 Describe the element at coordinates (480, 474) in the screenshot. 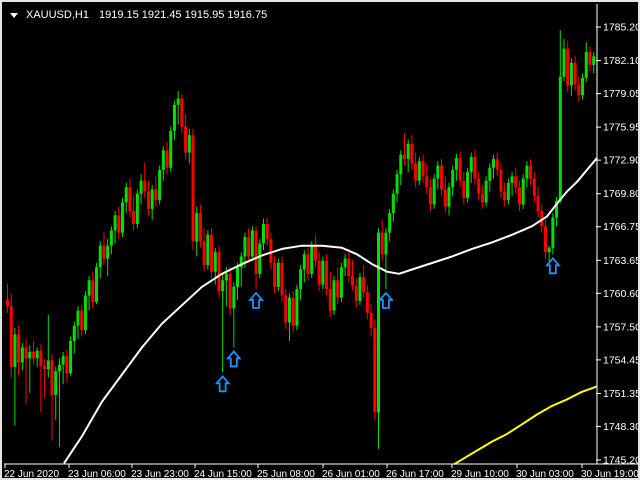

I see `time-axis-label: 29 Jun 10:00` at that location.